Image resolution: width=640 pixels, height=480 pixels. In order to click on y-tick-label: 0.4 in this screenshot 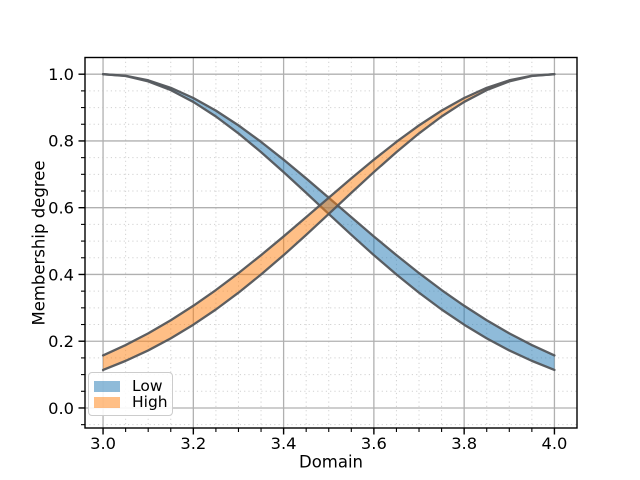, I will do `click(61, 274)`.